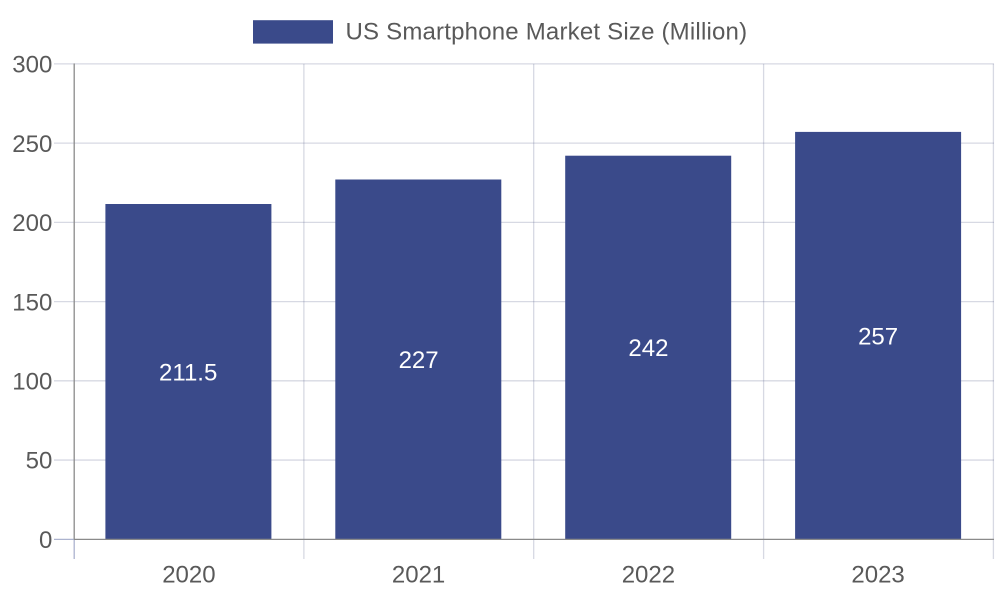 The image size is (1000, 600). I want to click on svg-text: 227, so click(419, 360).